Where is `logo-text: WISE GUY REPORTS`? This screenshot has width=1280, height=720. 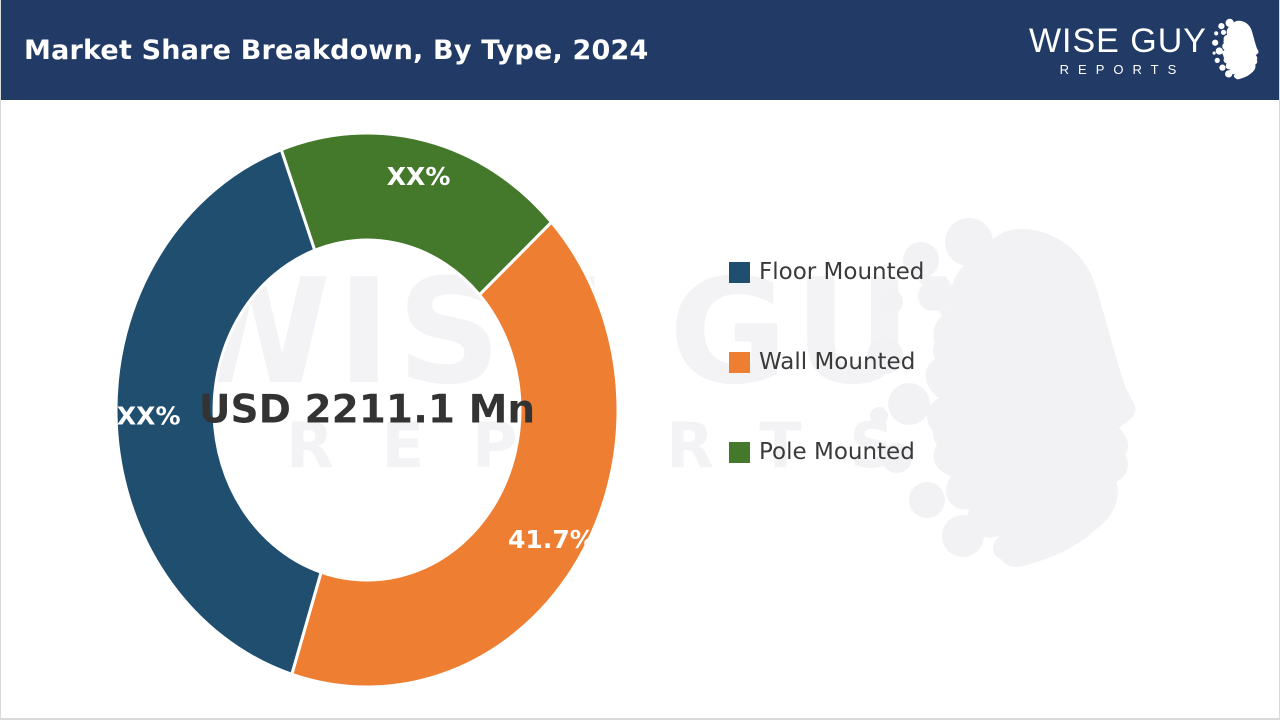 logo-text: WISE GUY REPORTS is located at coordinates (1118, 50).